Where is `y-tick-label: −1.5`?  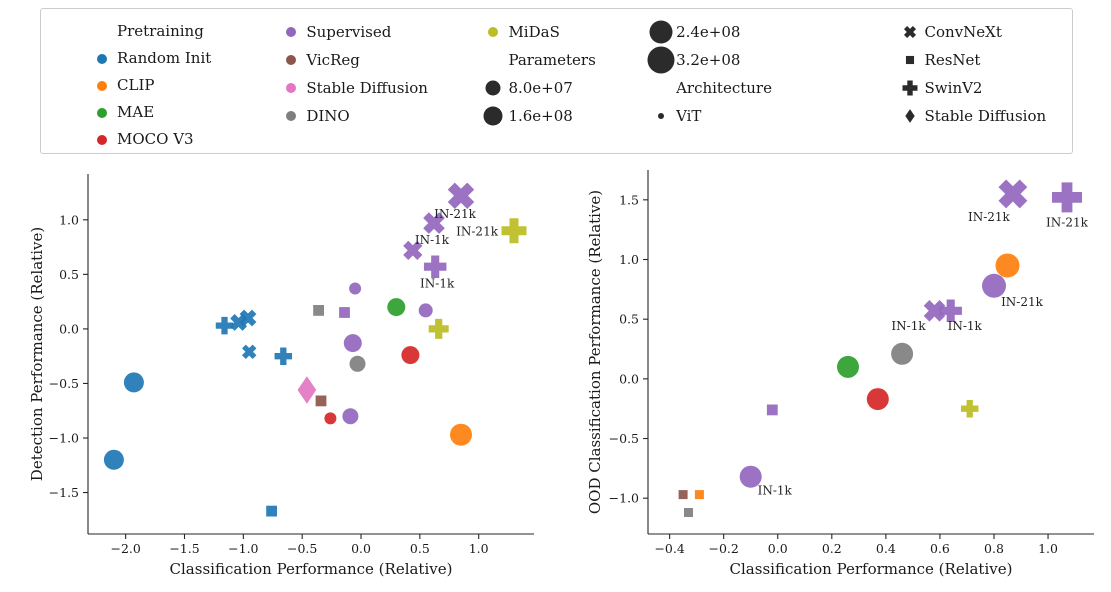 y-tick-label: −1.5 is located at coordinates (64, 492).